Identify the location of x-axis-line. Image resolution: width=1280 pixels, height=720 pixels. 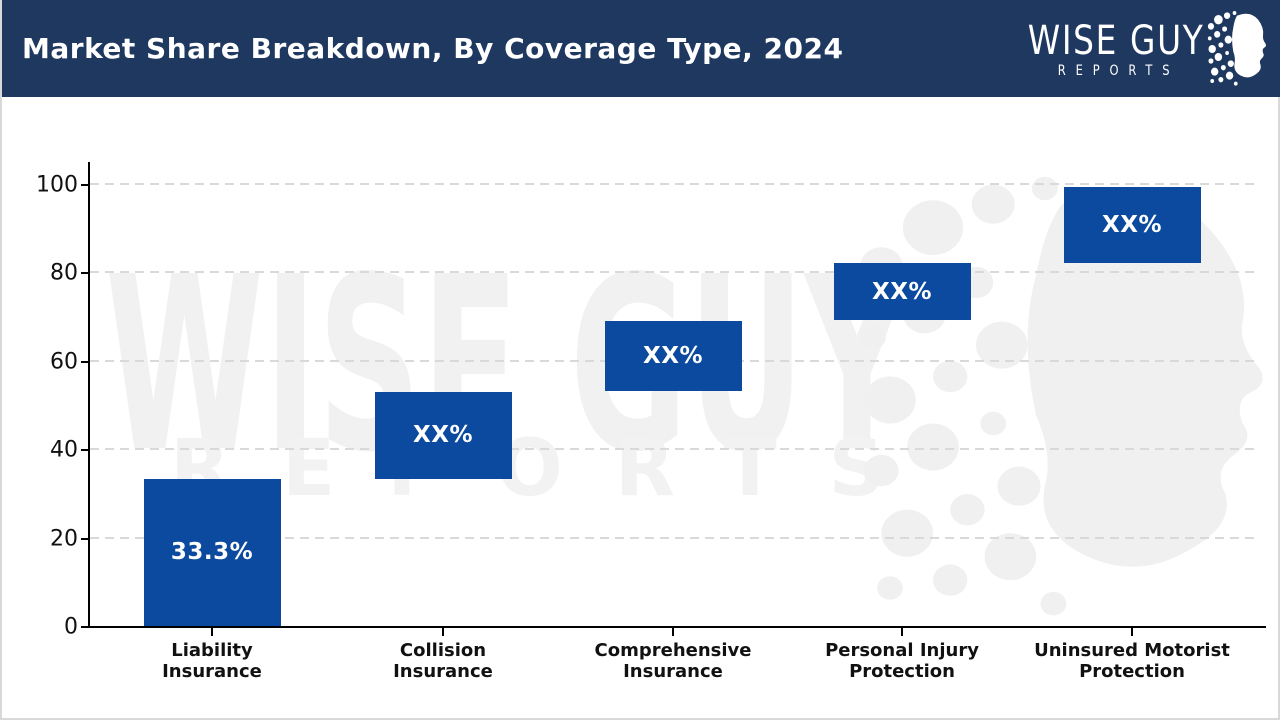
(677, 627).